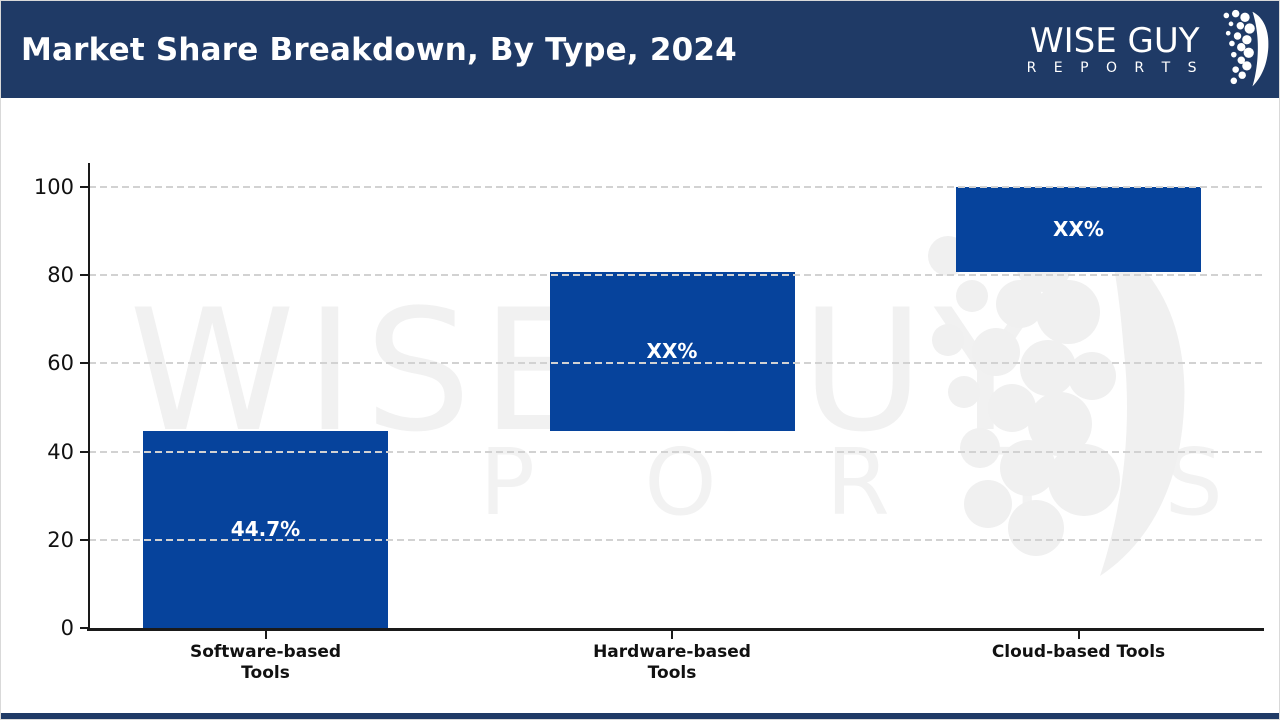  I want to click on logo-text: WISE GUY R E P O R T S, so click(1114, 48).